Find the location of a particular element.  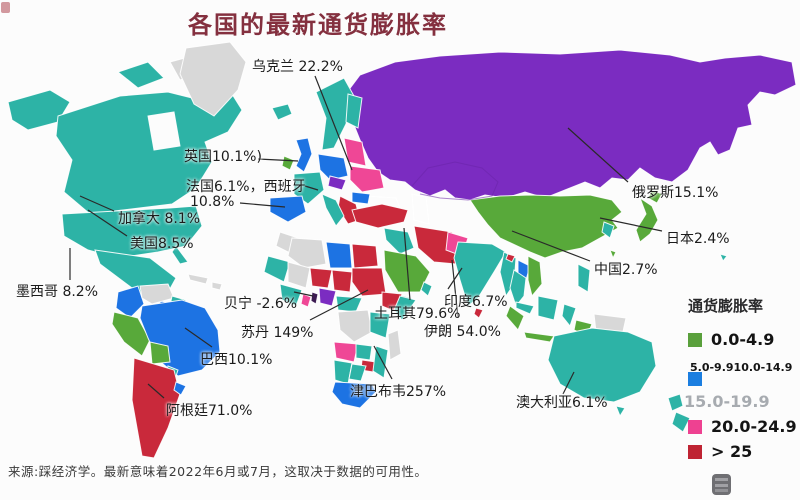

region-australia is located at coordinates (602, 365).